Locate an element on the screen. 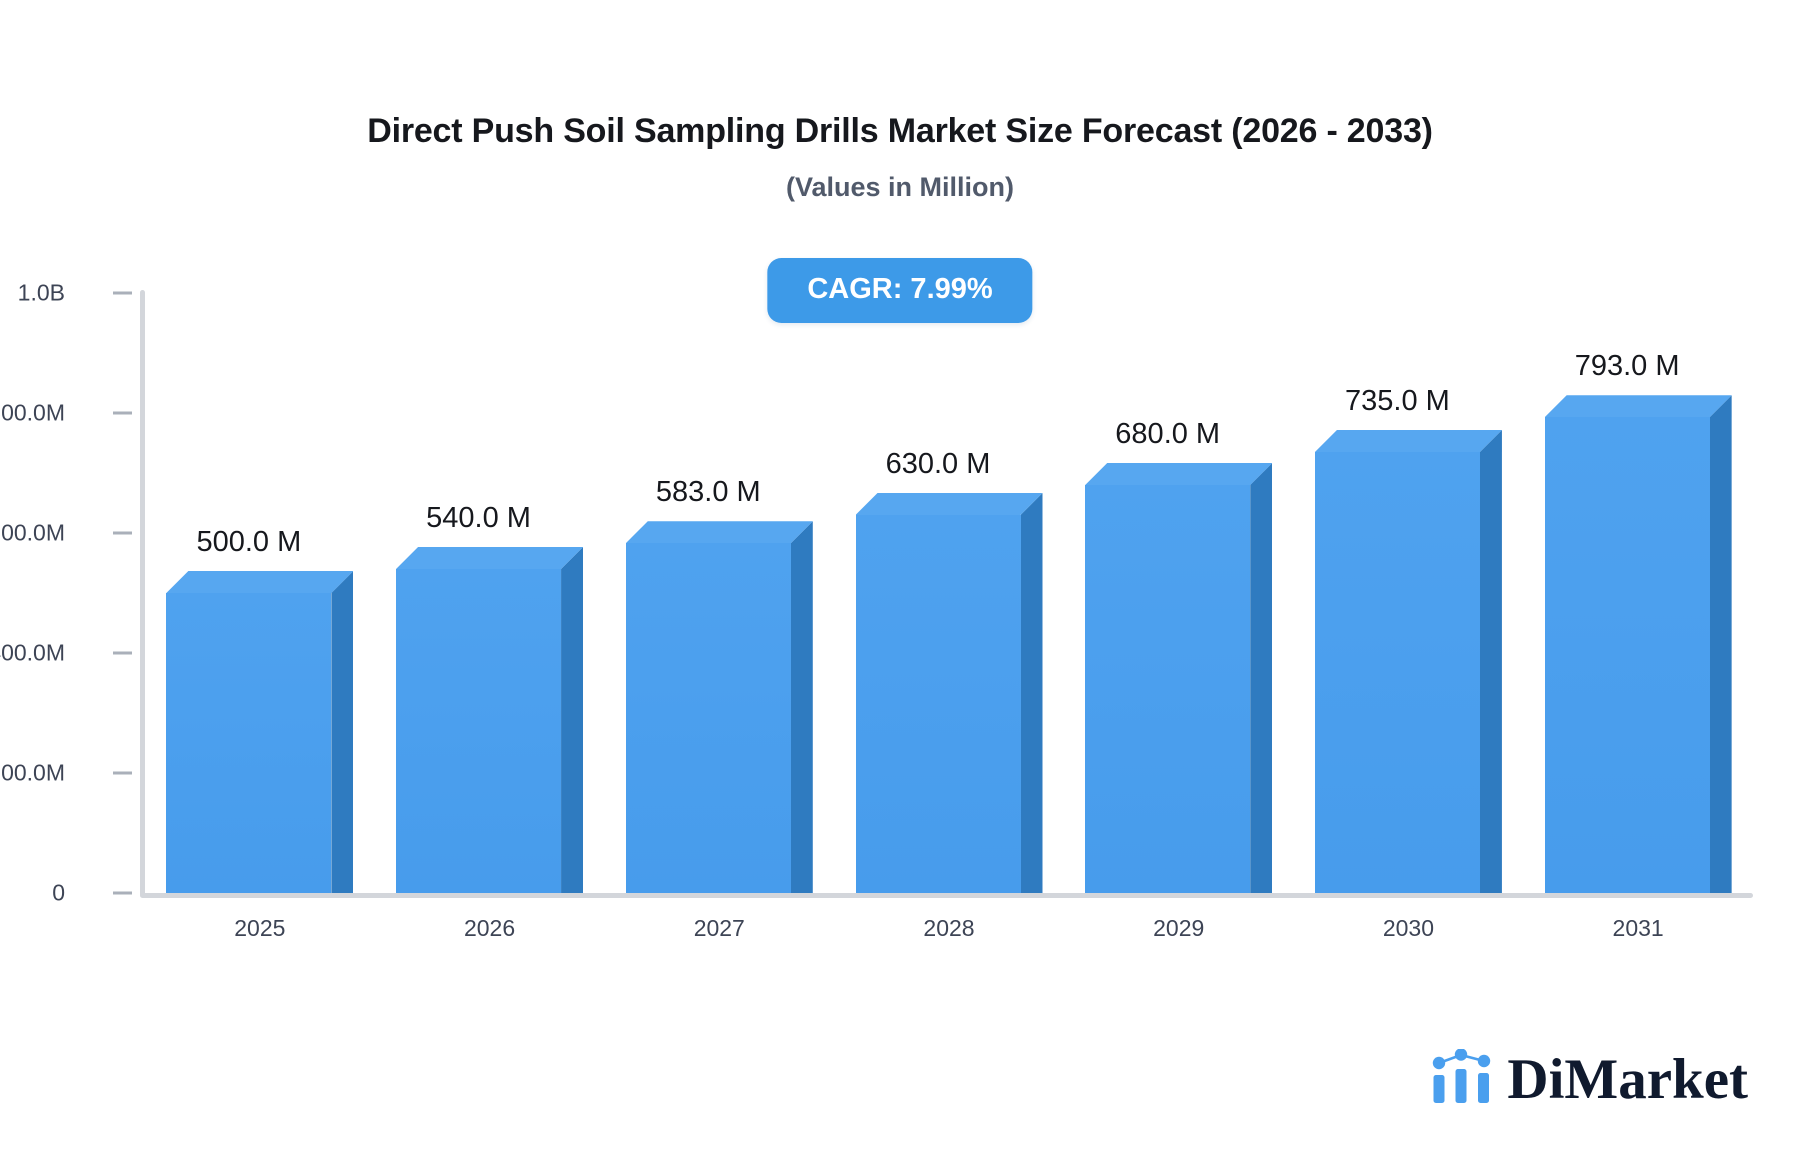 This screenshot has height=1156, width=1800. bar-column: 680.0 M is located at coordinates (1179, 648).